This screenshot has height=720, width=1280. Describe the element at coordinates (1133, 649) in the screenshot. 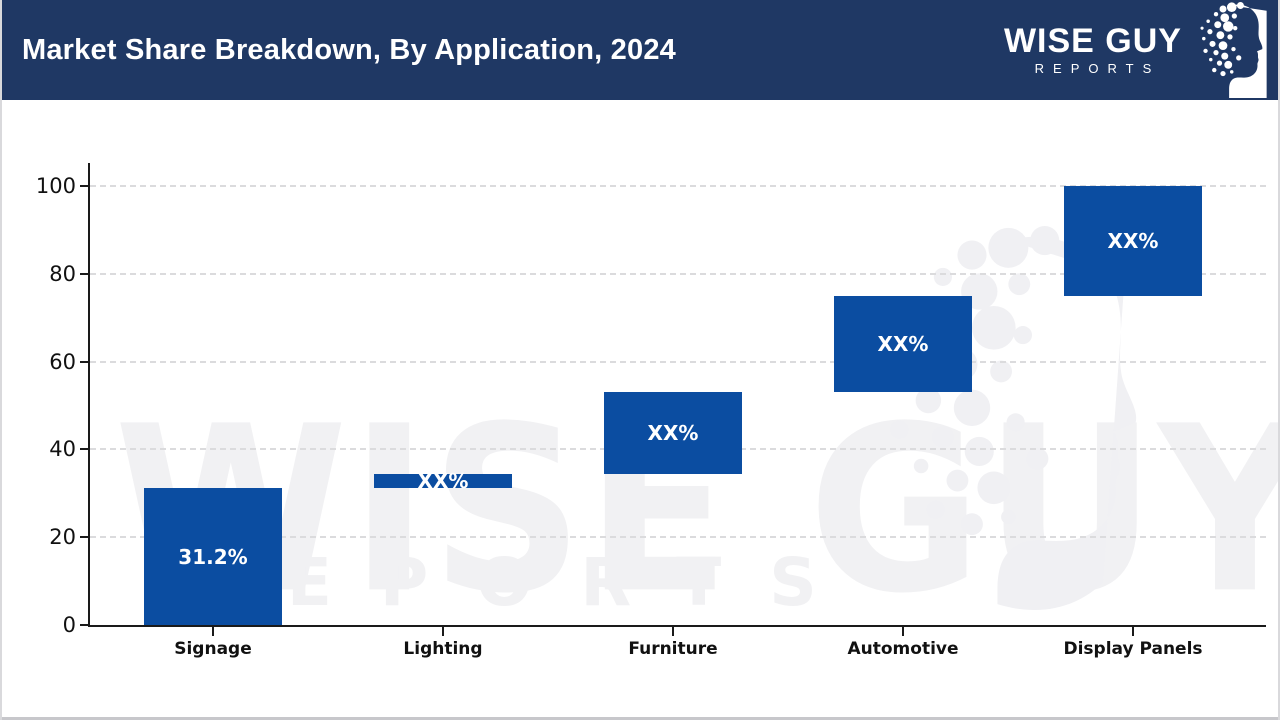

I see `x-tick-label: Display Panels` at that location.